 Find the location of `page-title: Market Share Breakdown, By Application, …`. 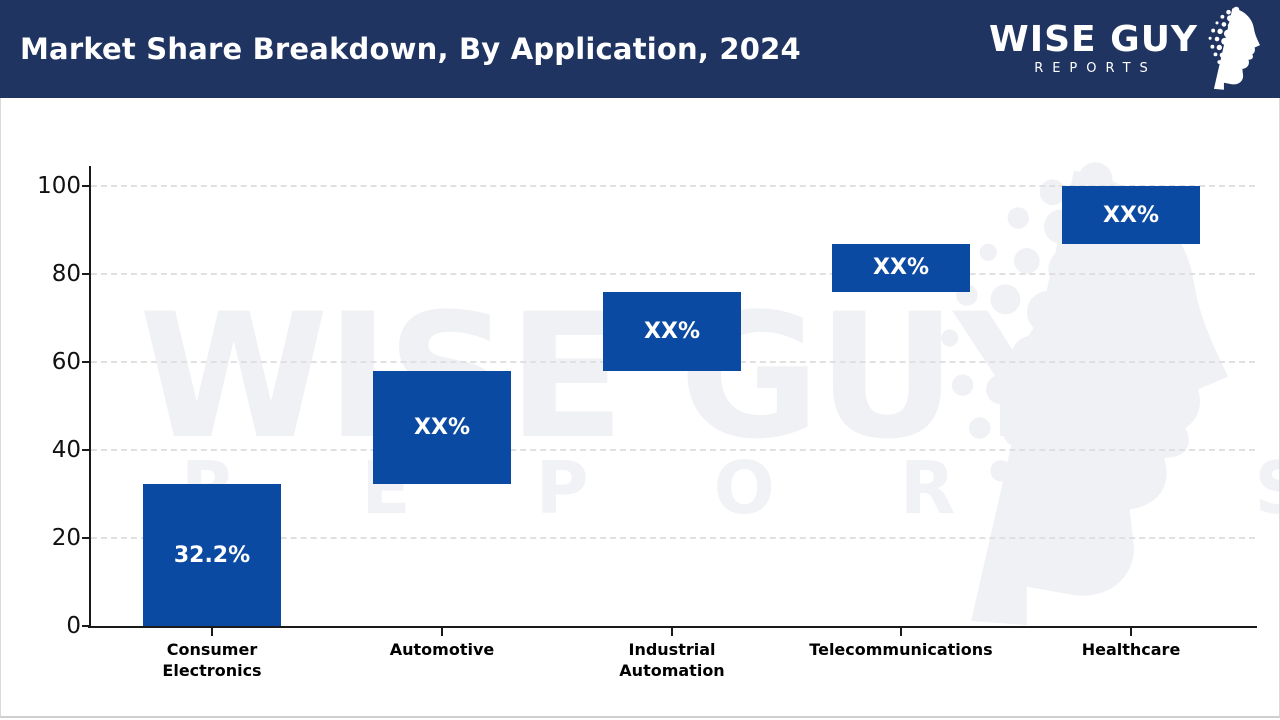

page-title: Market Share Breakdown, By Application, … is located at coordinates (410, 49).